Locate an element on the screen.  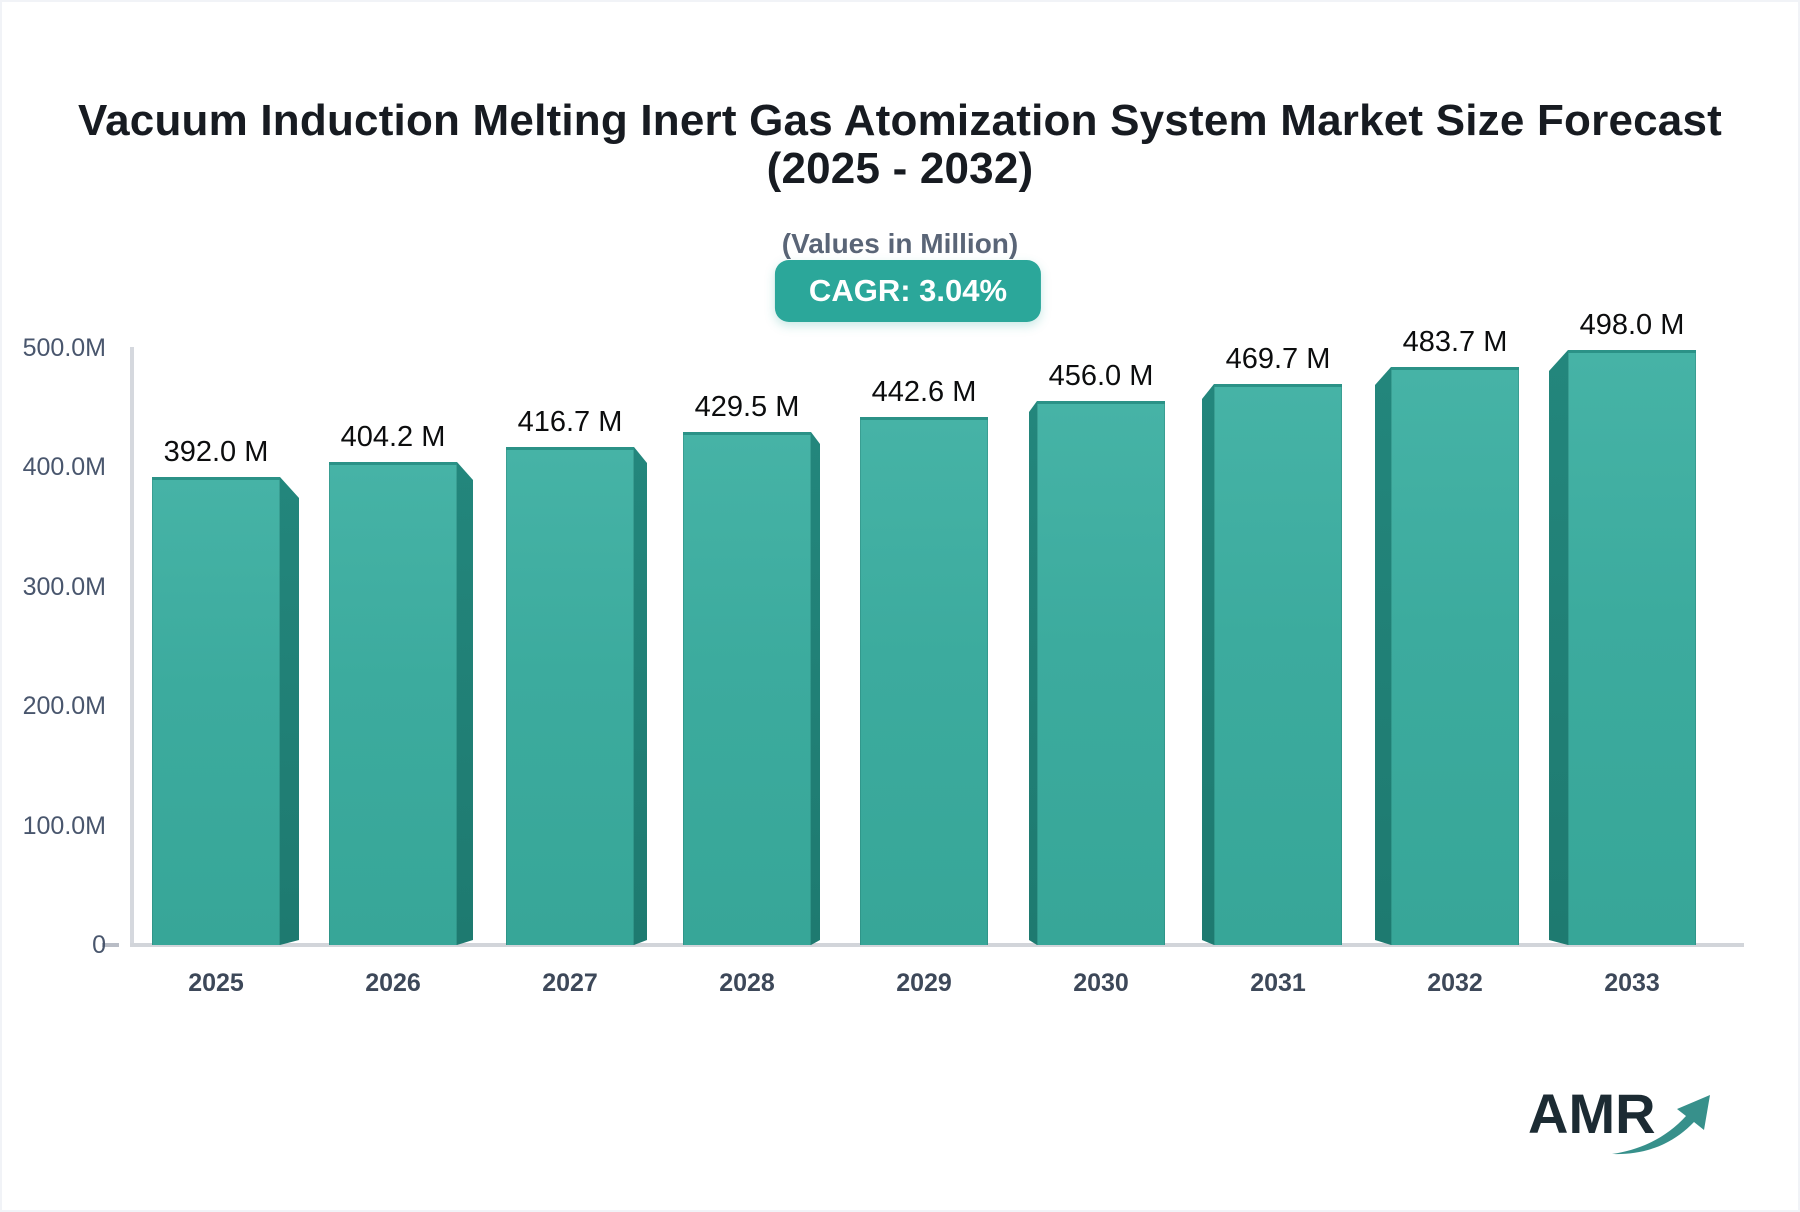
x-tick-label-2025: 2025 is located at coordinates (216, 983).